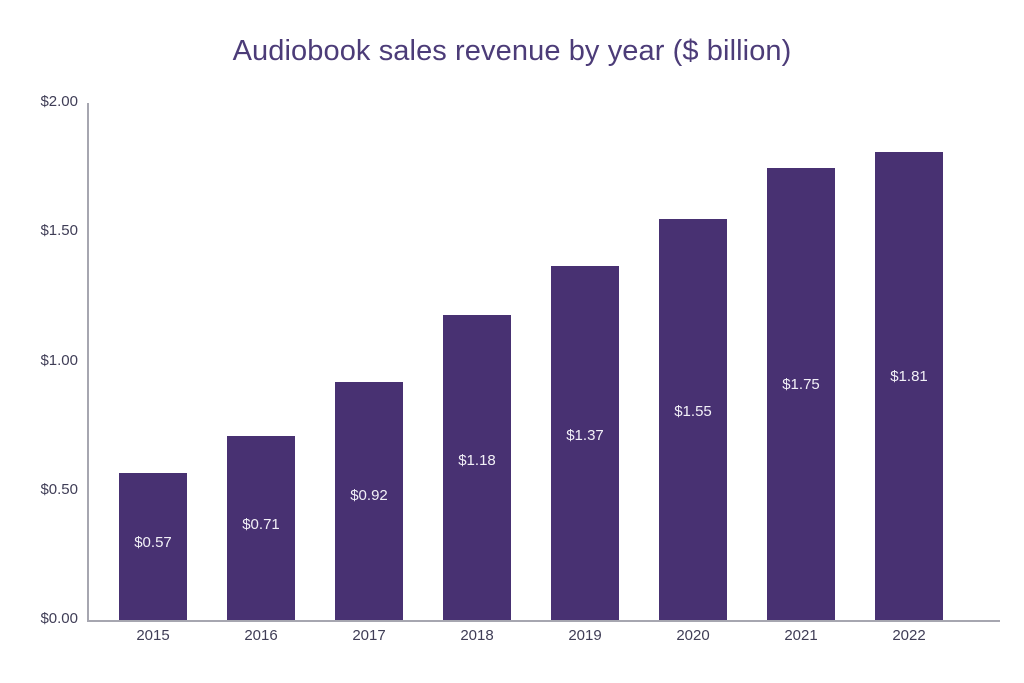 The image size is (1024, 683). What do you see at coordinates (909, 635) in the screenshot?
I see `x-axis-tick-label: 2022` at bounding box center [909, 635].